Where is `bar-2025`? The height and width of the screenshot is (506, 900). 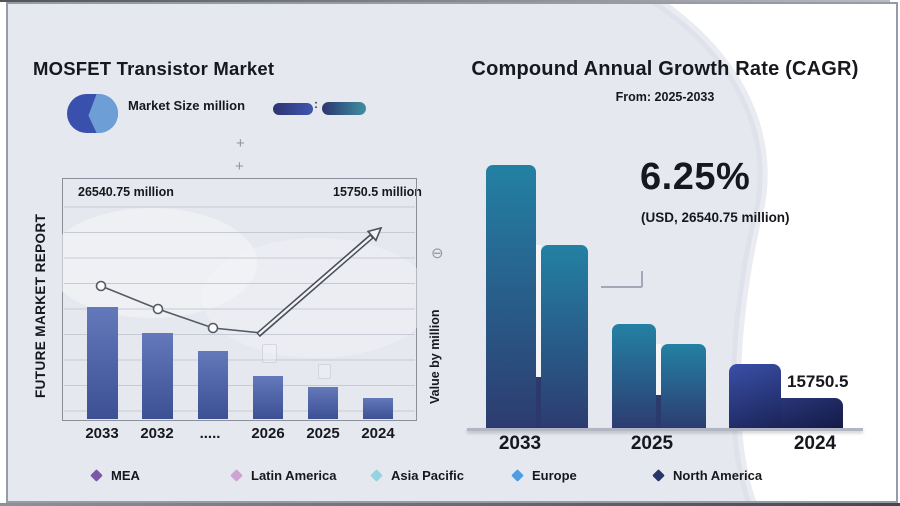 bar-2025 is located at coordinates (323, 403).